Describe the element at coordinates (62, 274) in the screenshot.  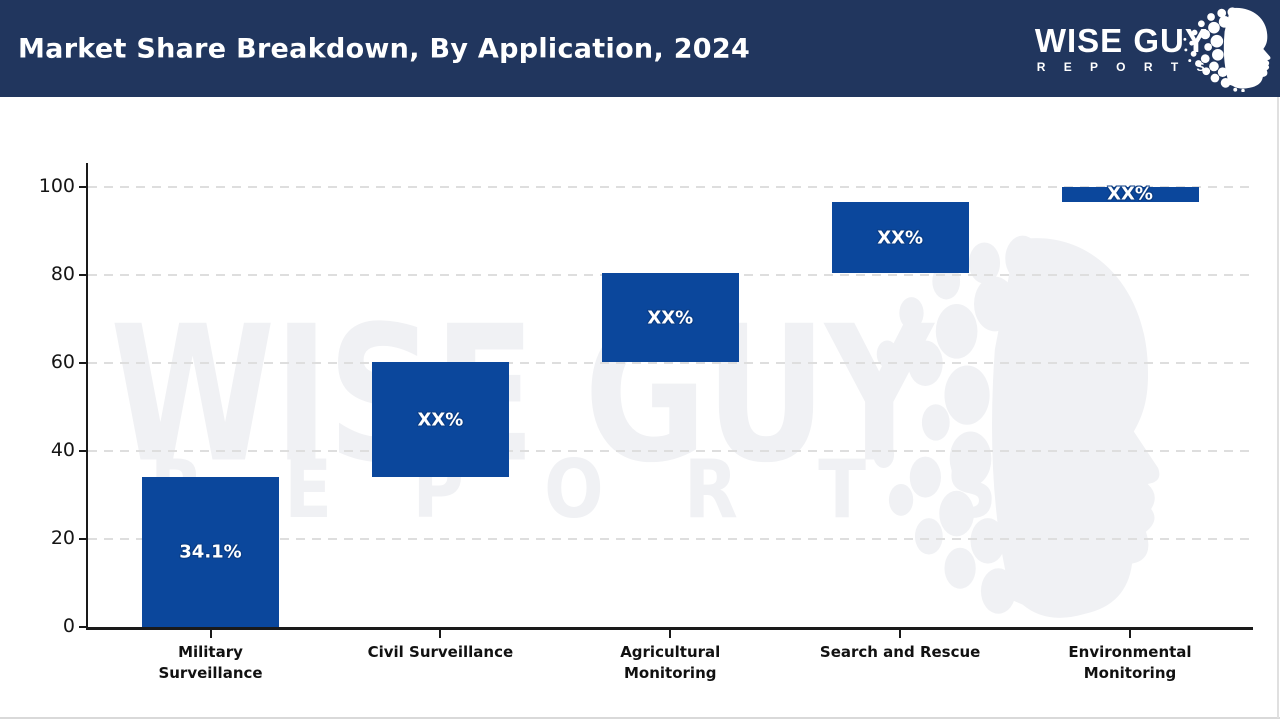
I see `y-tick-label: 80` at that location.